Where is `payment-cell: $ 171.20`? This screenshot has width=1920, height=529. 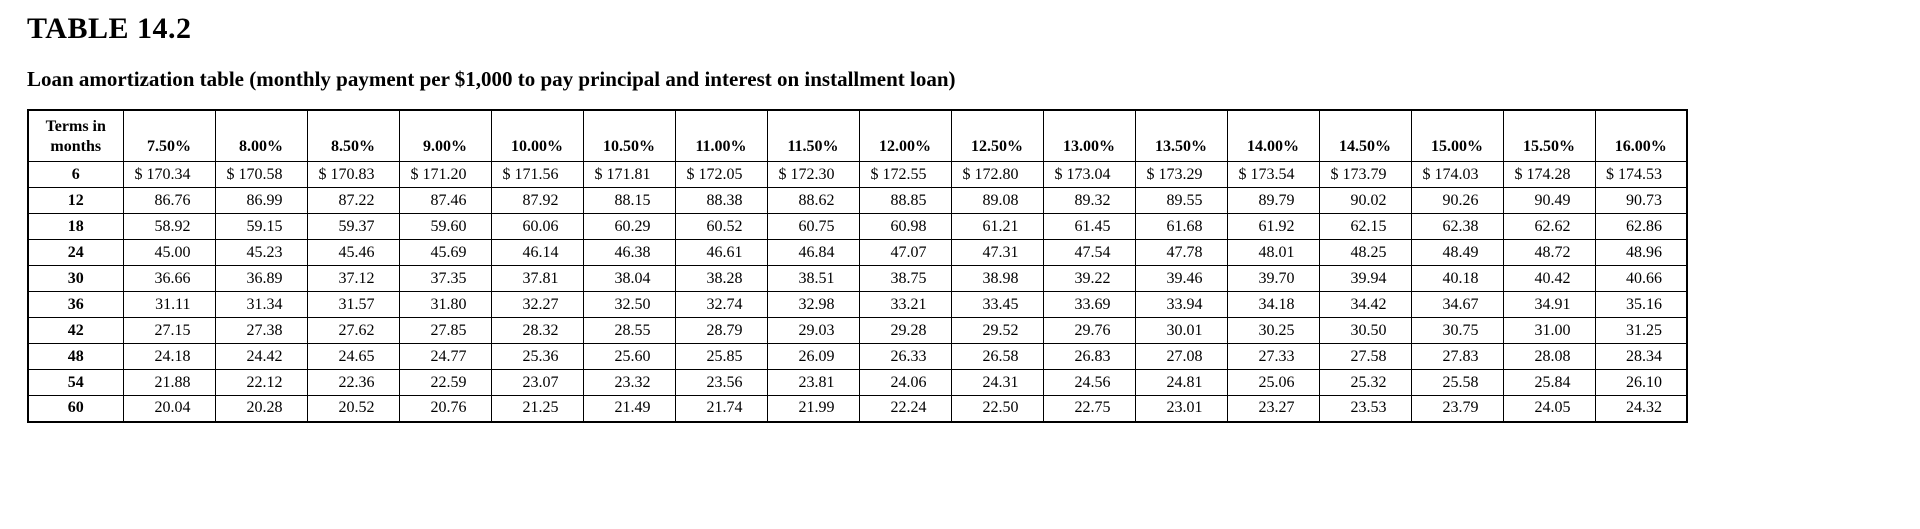 payment-cell: $ 171.20 is located at coordinates (445, 174).